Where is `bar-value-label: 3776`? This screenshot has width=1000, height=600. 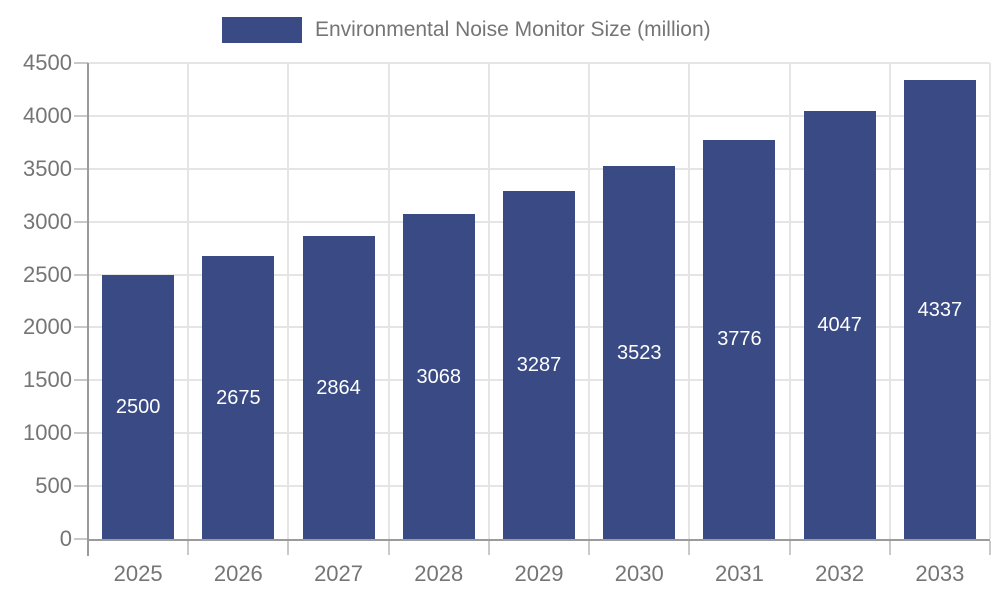 bar-value-label: 3776 is located at coordinates (739, 339).